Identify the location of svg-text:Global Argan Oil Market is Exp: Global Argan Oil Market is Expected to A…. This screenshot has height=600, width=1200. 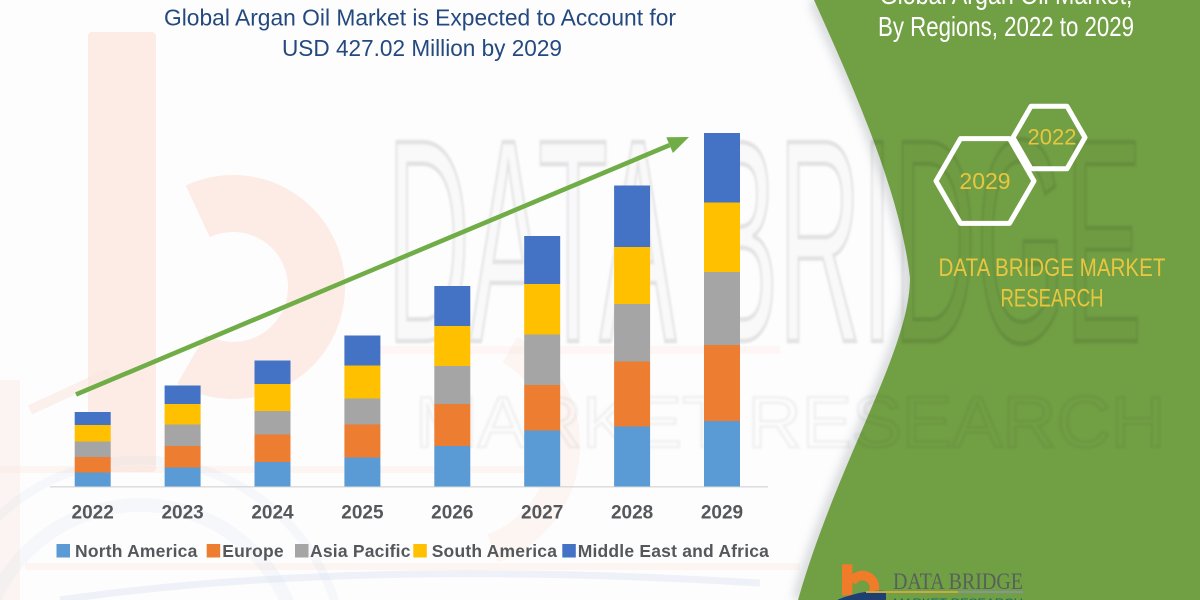
(420, 18).